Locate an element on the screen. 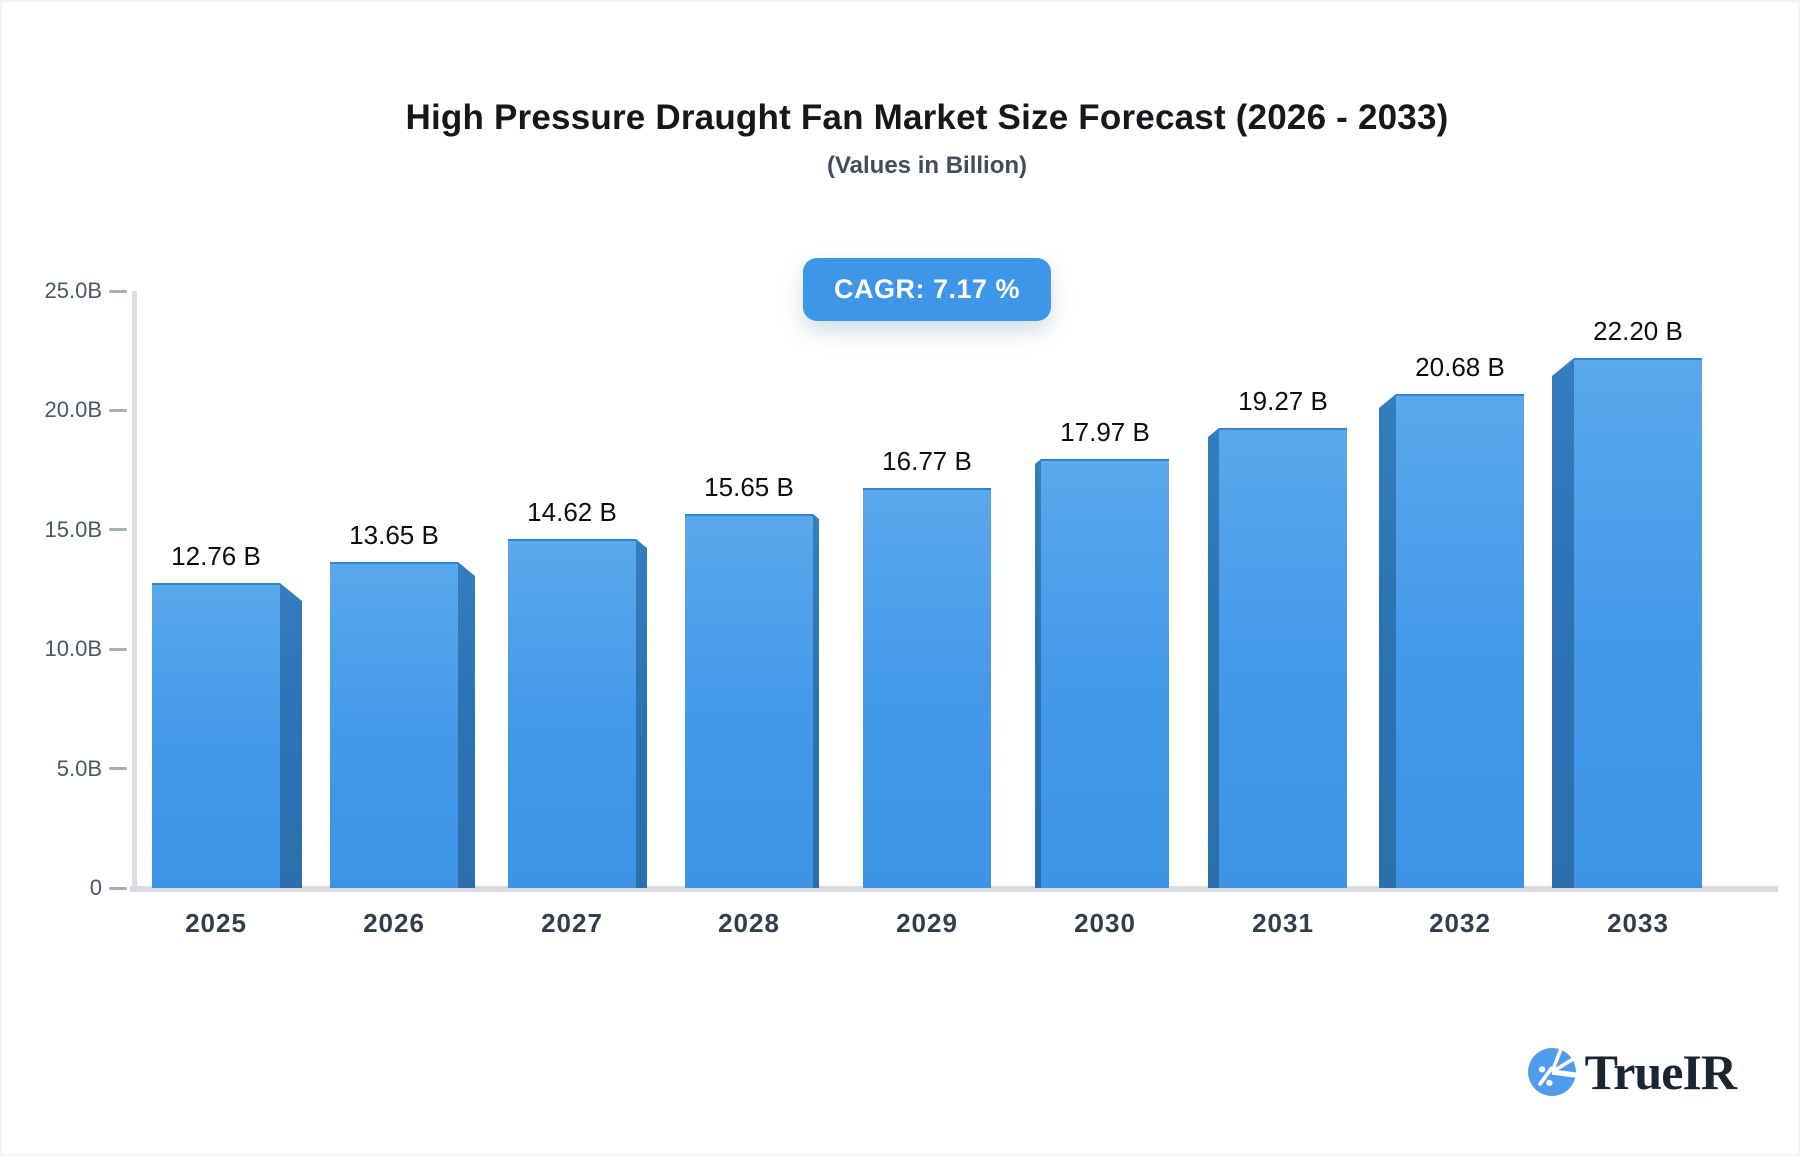 Image resolution: width=1800 pixels, height=1156 pixels. chart-subtitle: (Values in Billion) is located at coordinates (927, 165).